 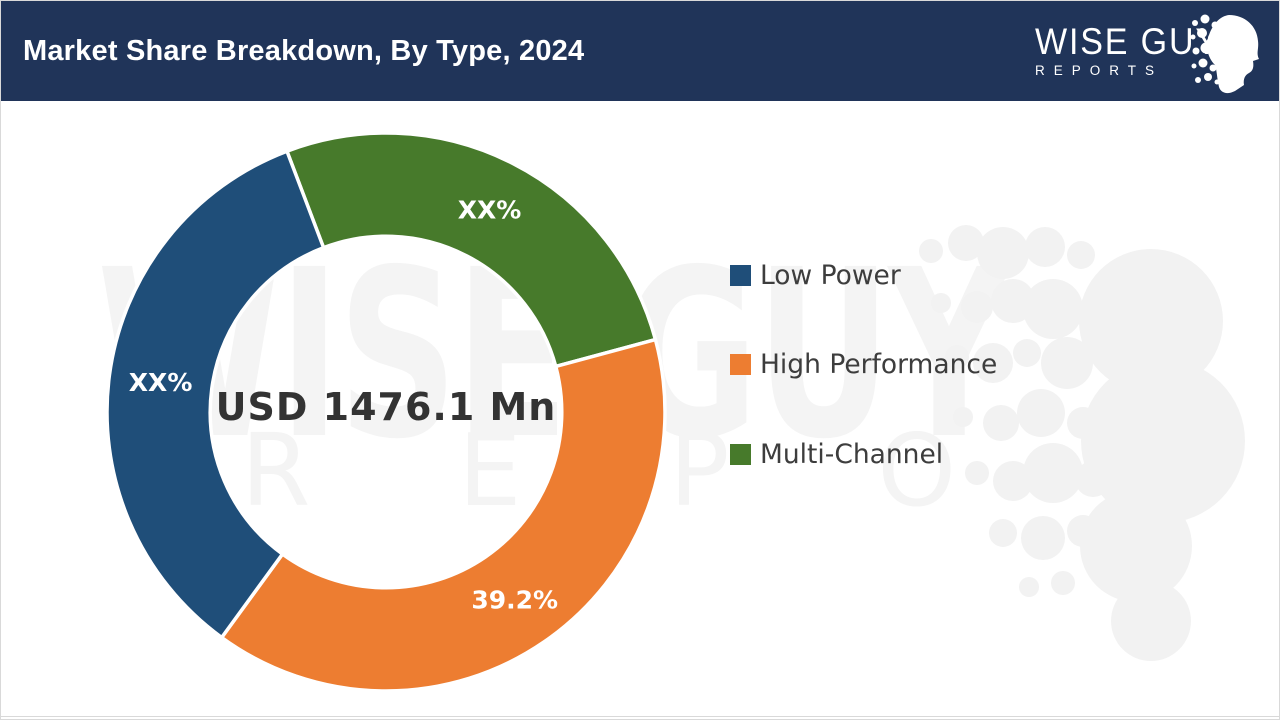 I want to click on donut-segment-low-power, so click(x=215, y=394).